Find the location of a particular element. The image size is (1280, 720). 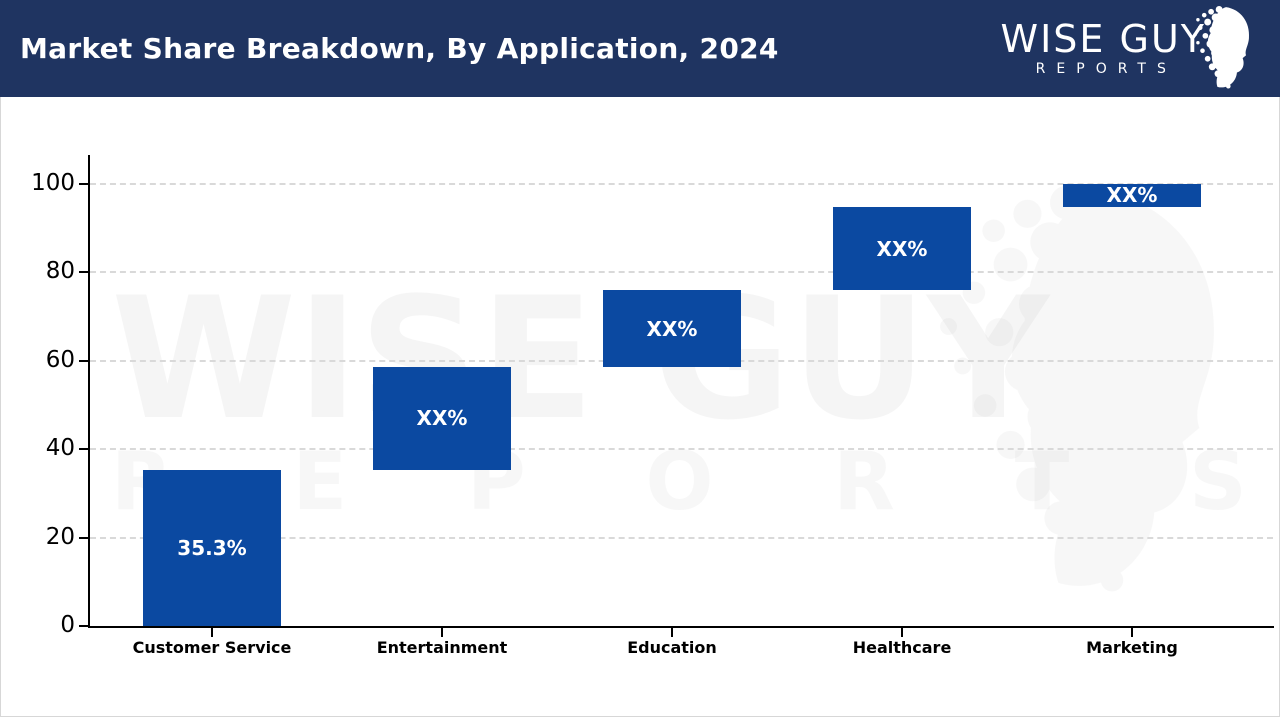

y-tick-label: 80 is located at coordinates (60, 271).